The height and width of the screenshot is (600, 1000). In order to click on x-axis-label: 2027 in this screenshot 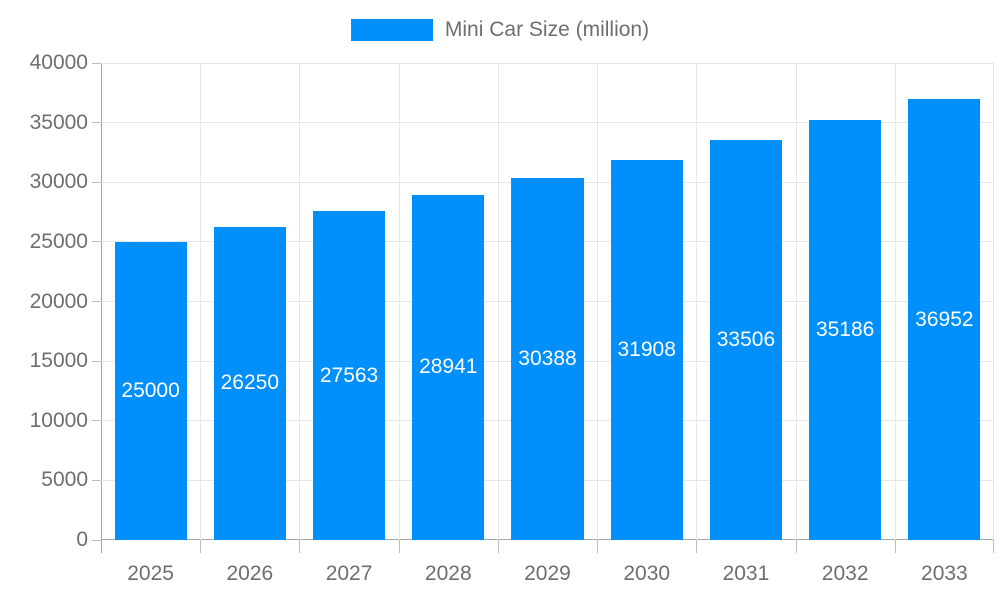, I will do `click(349, 573)`.